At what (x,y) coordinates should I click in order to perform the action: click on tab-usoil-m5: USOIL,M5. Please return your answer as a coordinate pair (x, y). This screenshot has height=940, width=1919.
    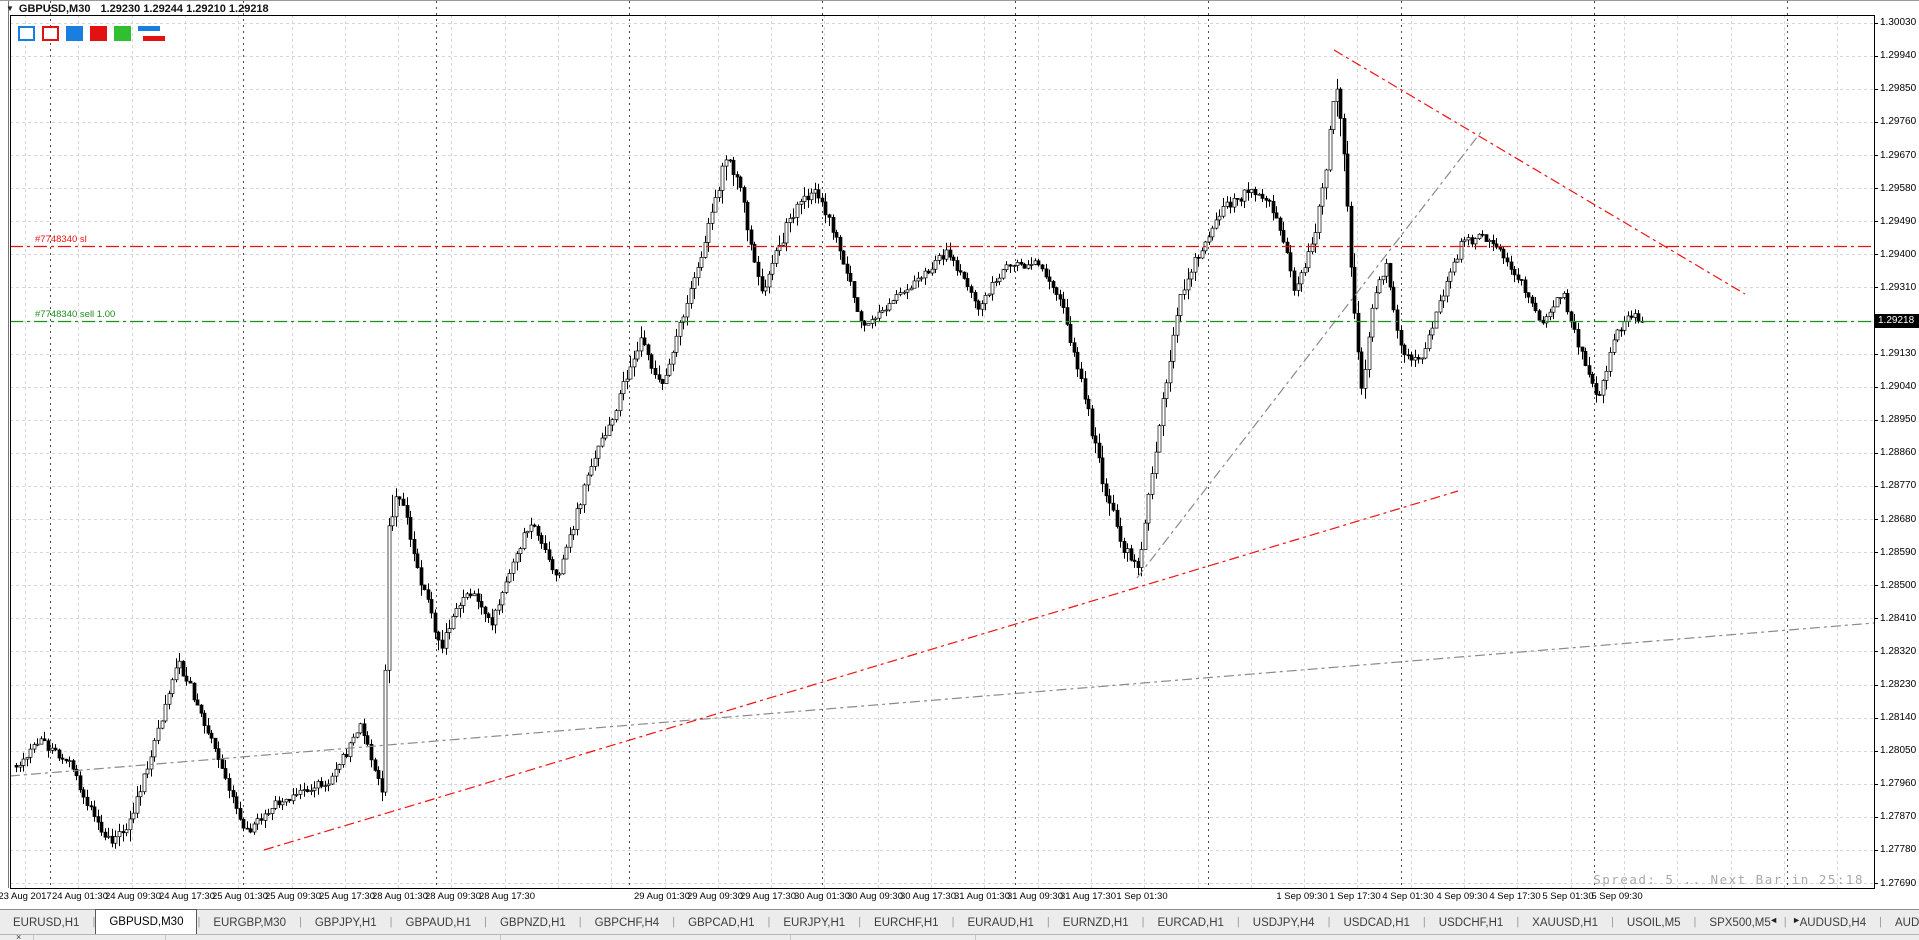
    Looking at the image, I should click on (1653, 923).